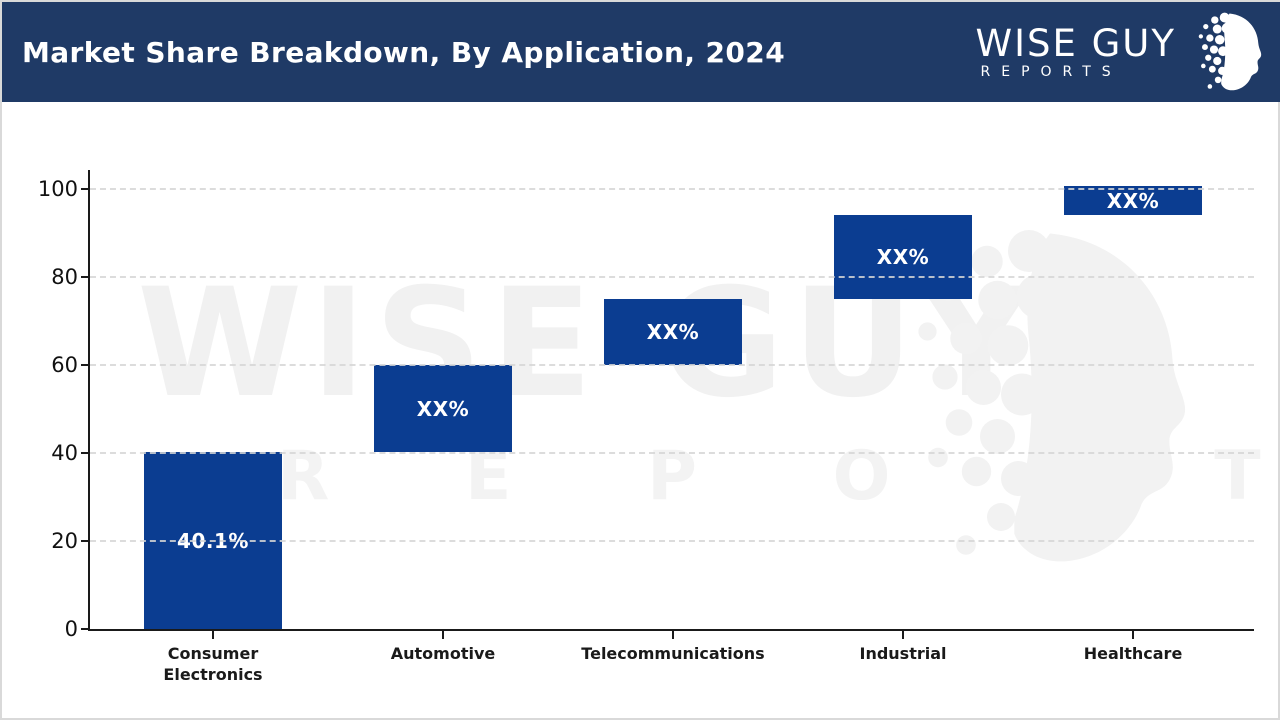  I want to click on bar-industrial: XX%, so click(903, 256).